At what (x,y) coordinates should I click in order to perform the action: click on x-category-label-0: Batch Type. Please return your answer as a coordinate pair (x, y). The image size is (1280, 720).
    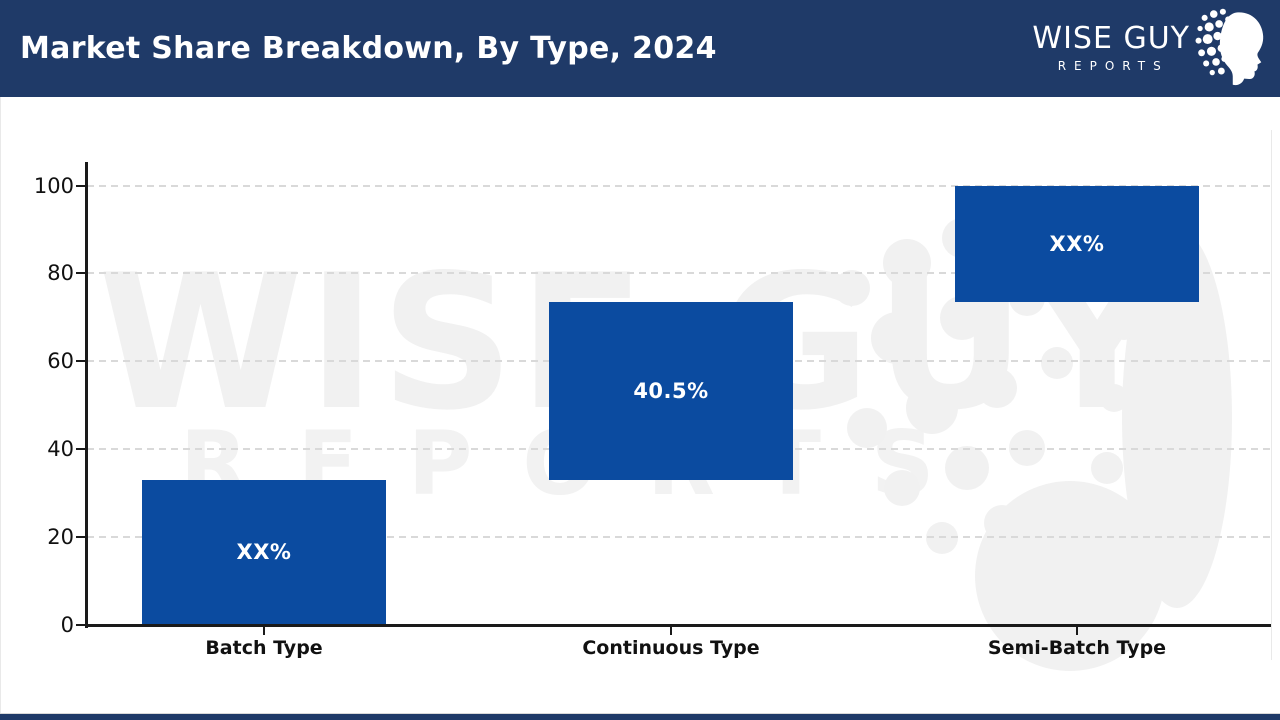
    Looking at the image, I should click on (264, 648).